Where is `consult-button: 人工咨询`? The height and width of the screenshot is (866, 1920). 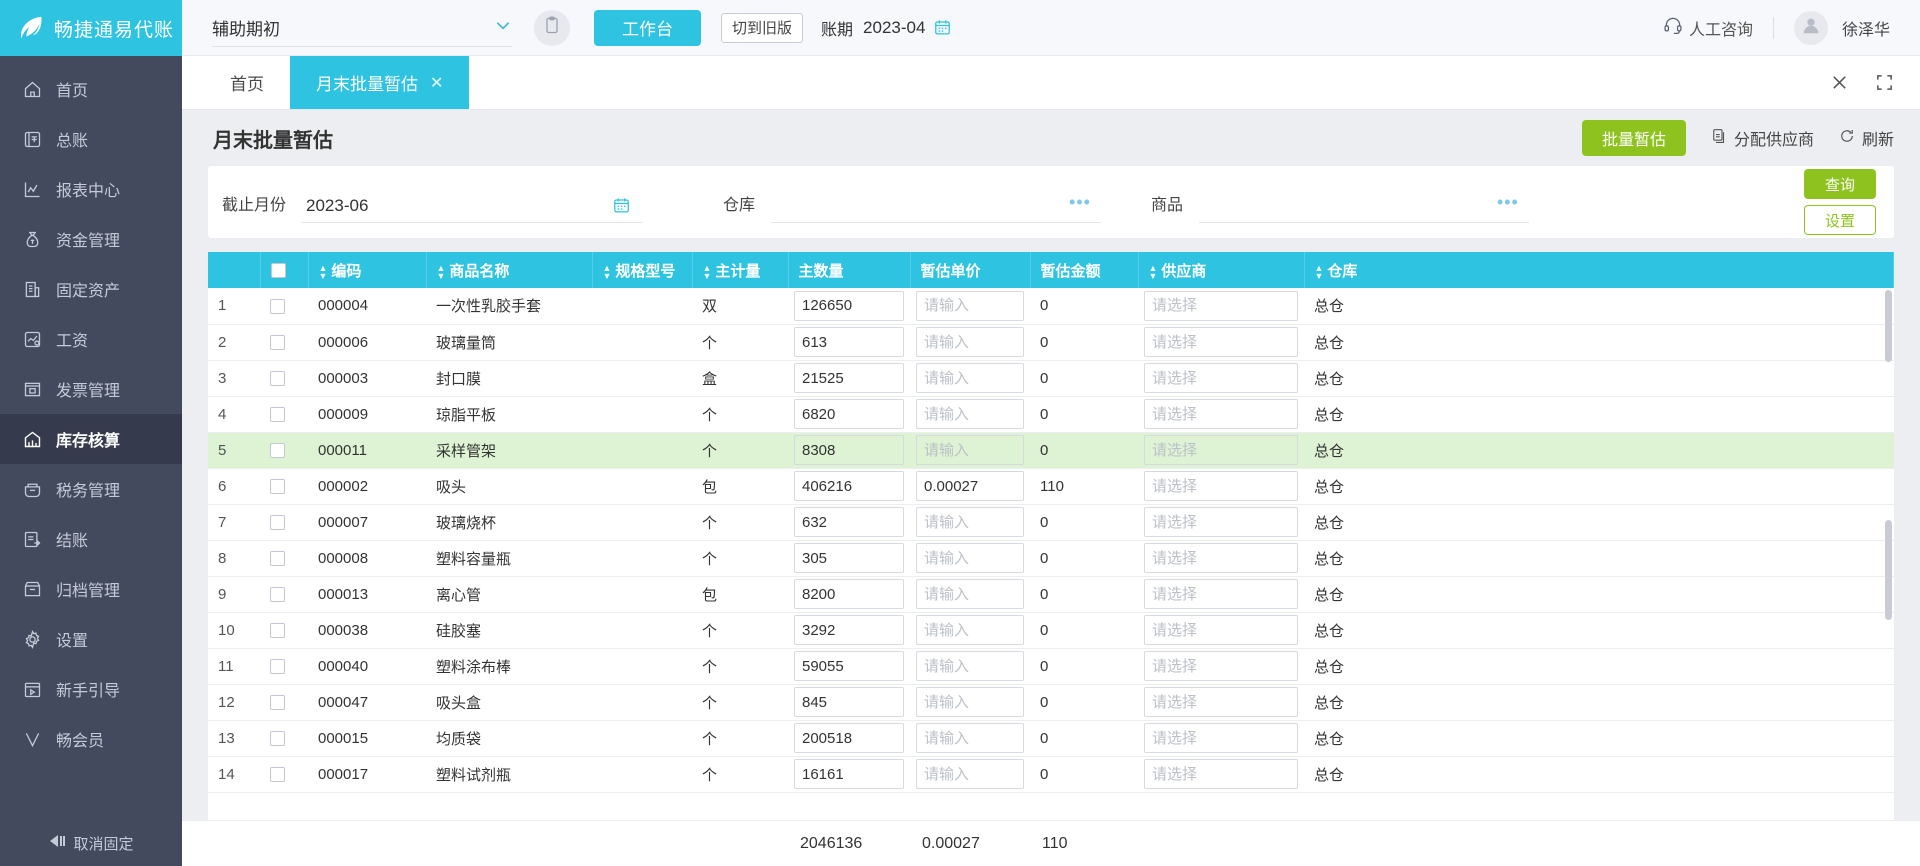
consult-button: 人工咨询 is located at coordinates (1708, 27).